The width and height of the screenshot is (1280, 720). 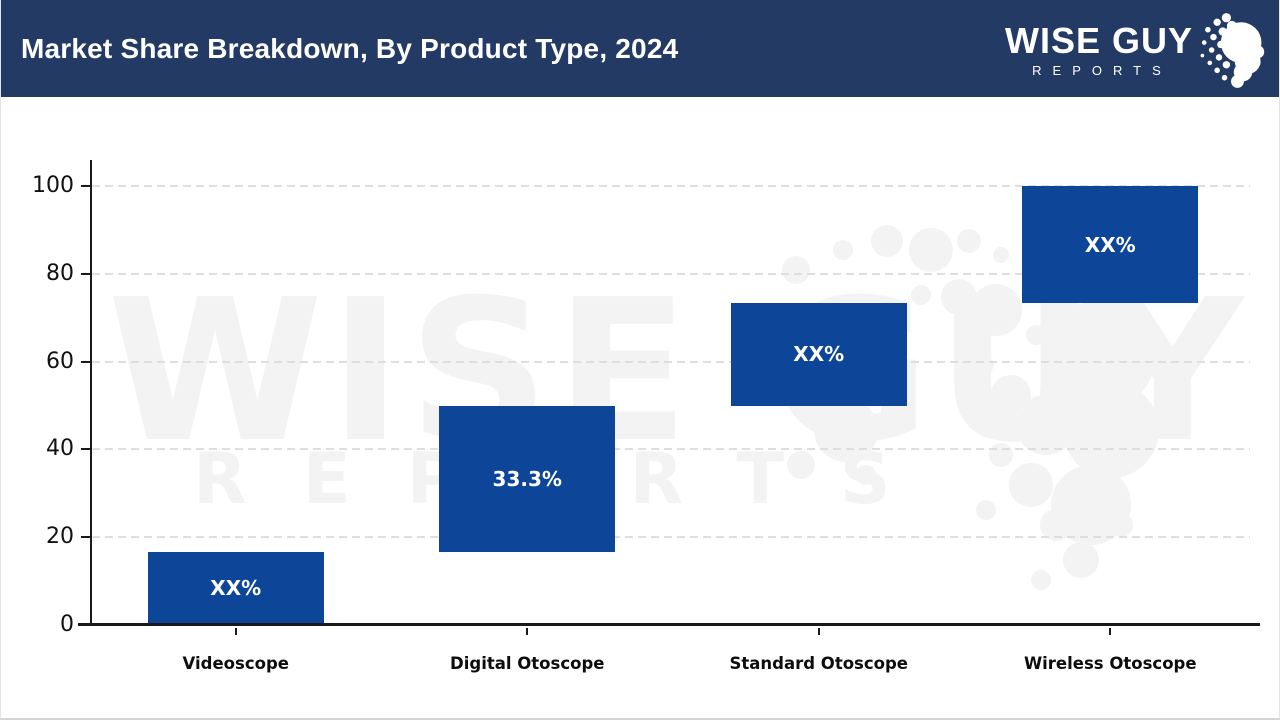 I want to click on dotted-head-icon, so click(x=1232, y=50).